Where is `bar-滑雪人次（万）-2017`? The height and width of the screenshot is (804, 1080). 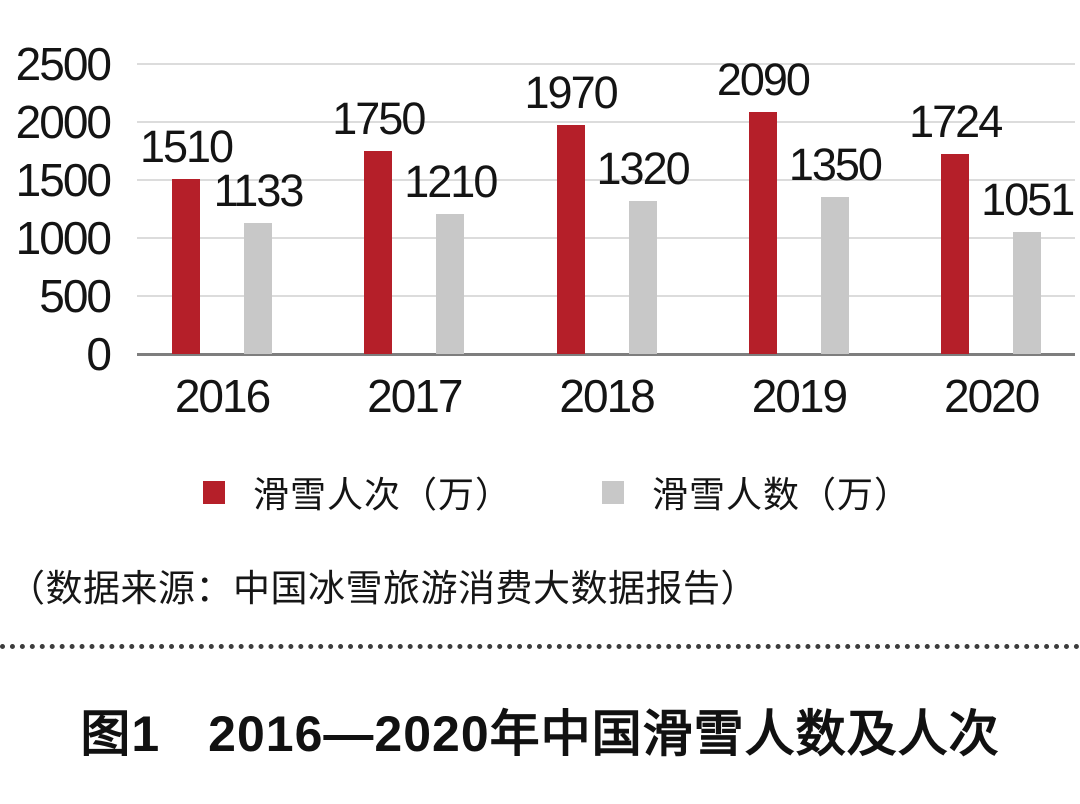
bar-滑雪人次（万）-2017 is located at coordinates (378, 252).